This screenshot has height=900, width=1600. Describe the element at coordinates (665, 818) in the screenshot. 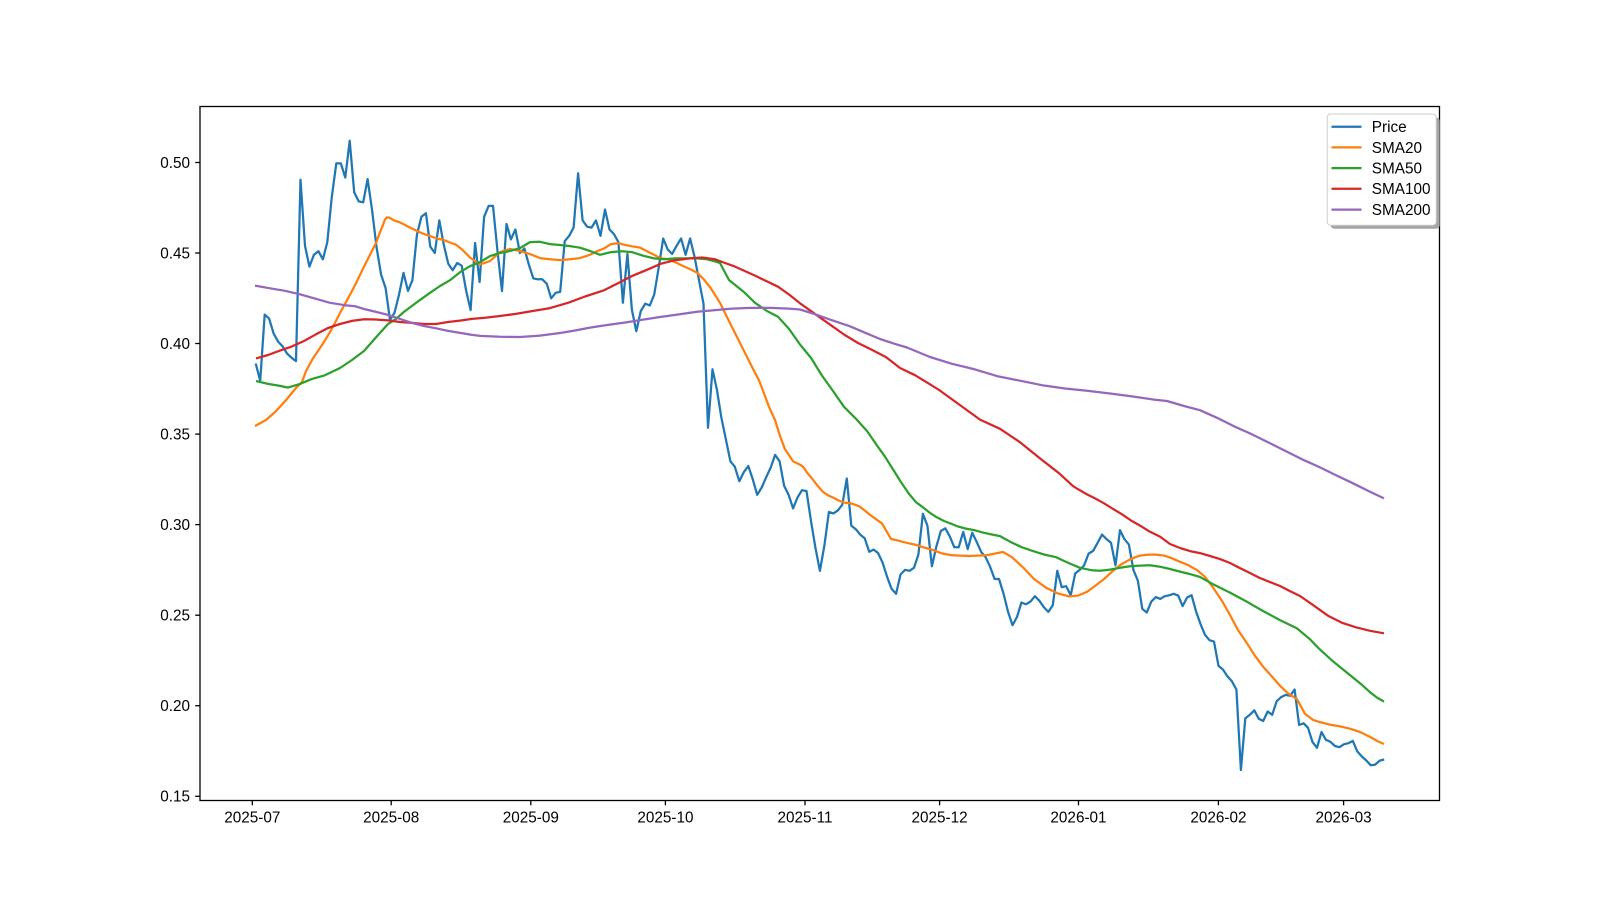

I see `svg-text: 2025-10` at that location.